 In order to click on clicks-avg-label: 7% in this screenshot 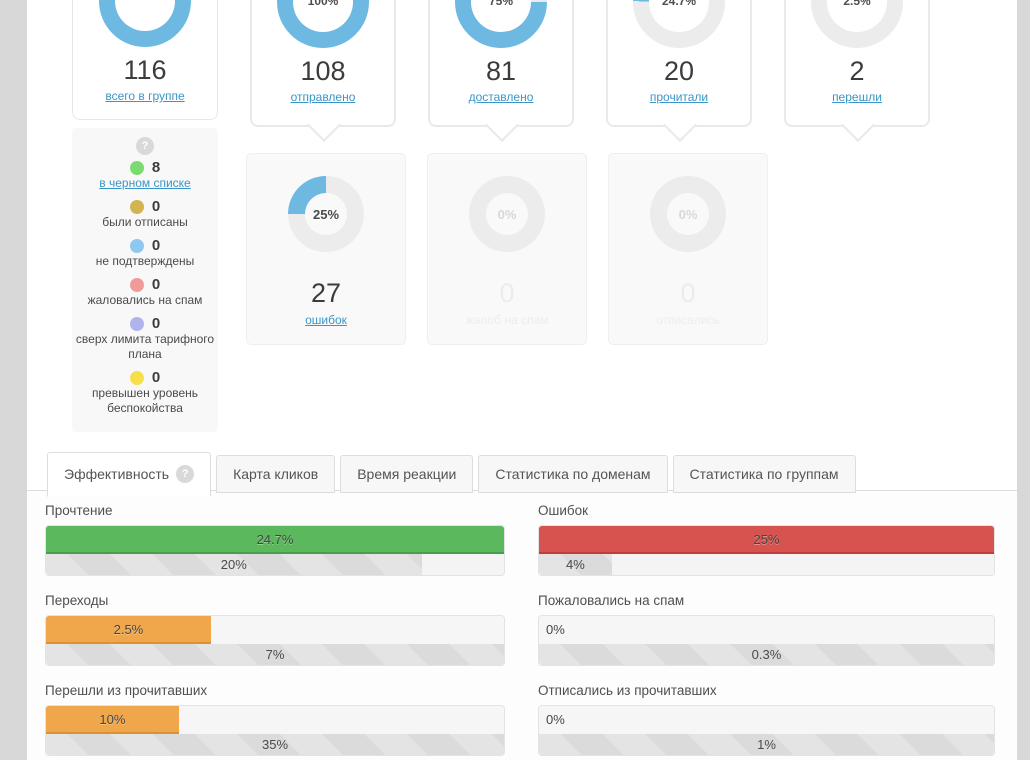, I will do `click(275, 654)`.